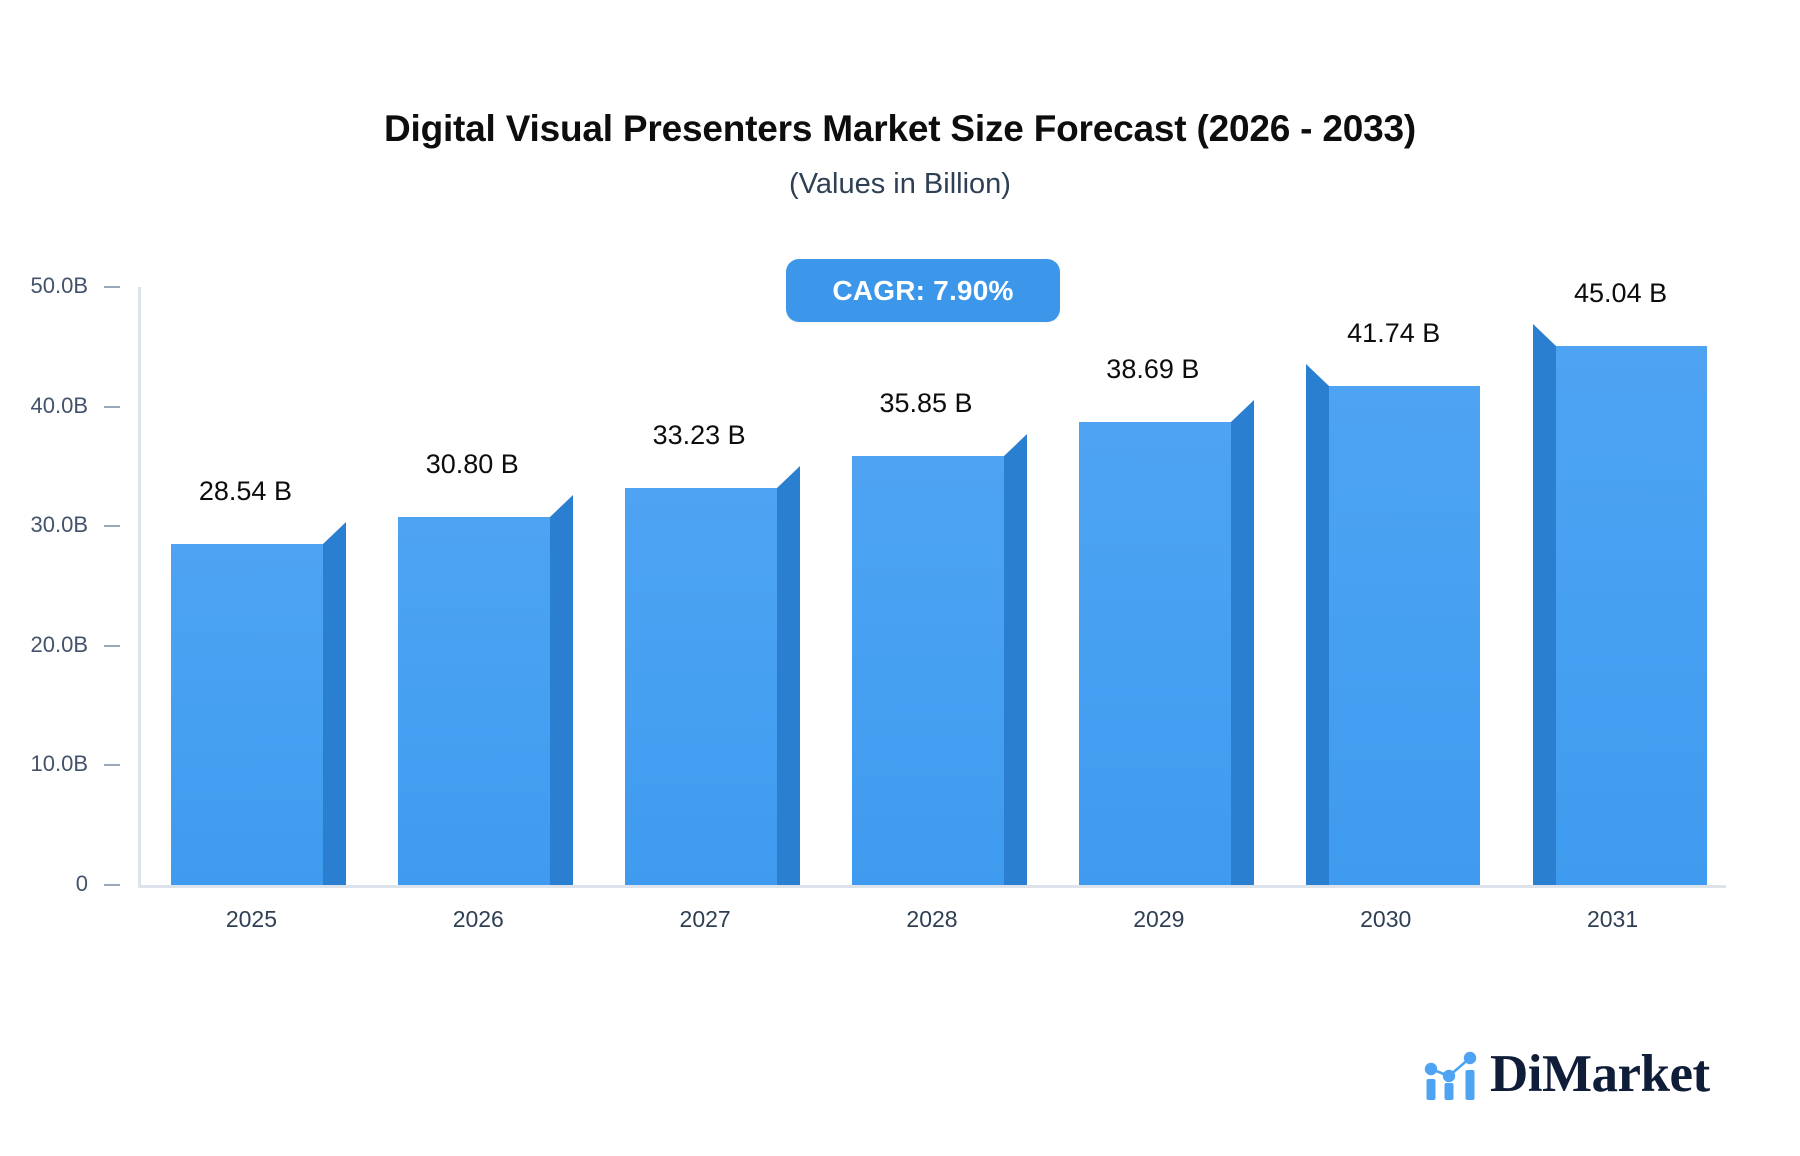  I want to click on chart-subtitle: (Values in Billion), so click(900, 184).